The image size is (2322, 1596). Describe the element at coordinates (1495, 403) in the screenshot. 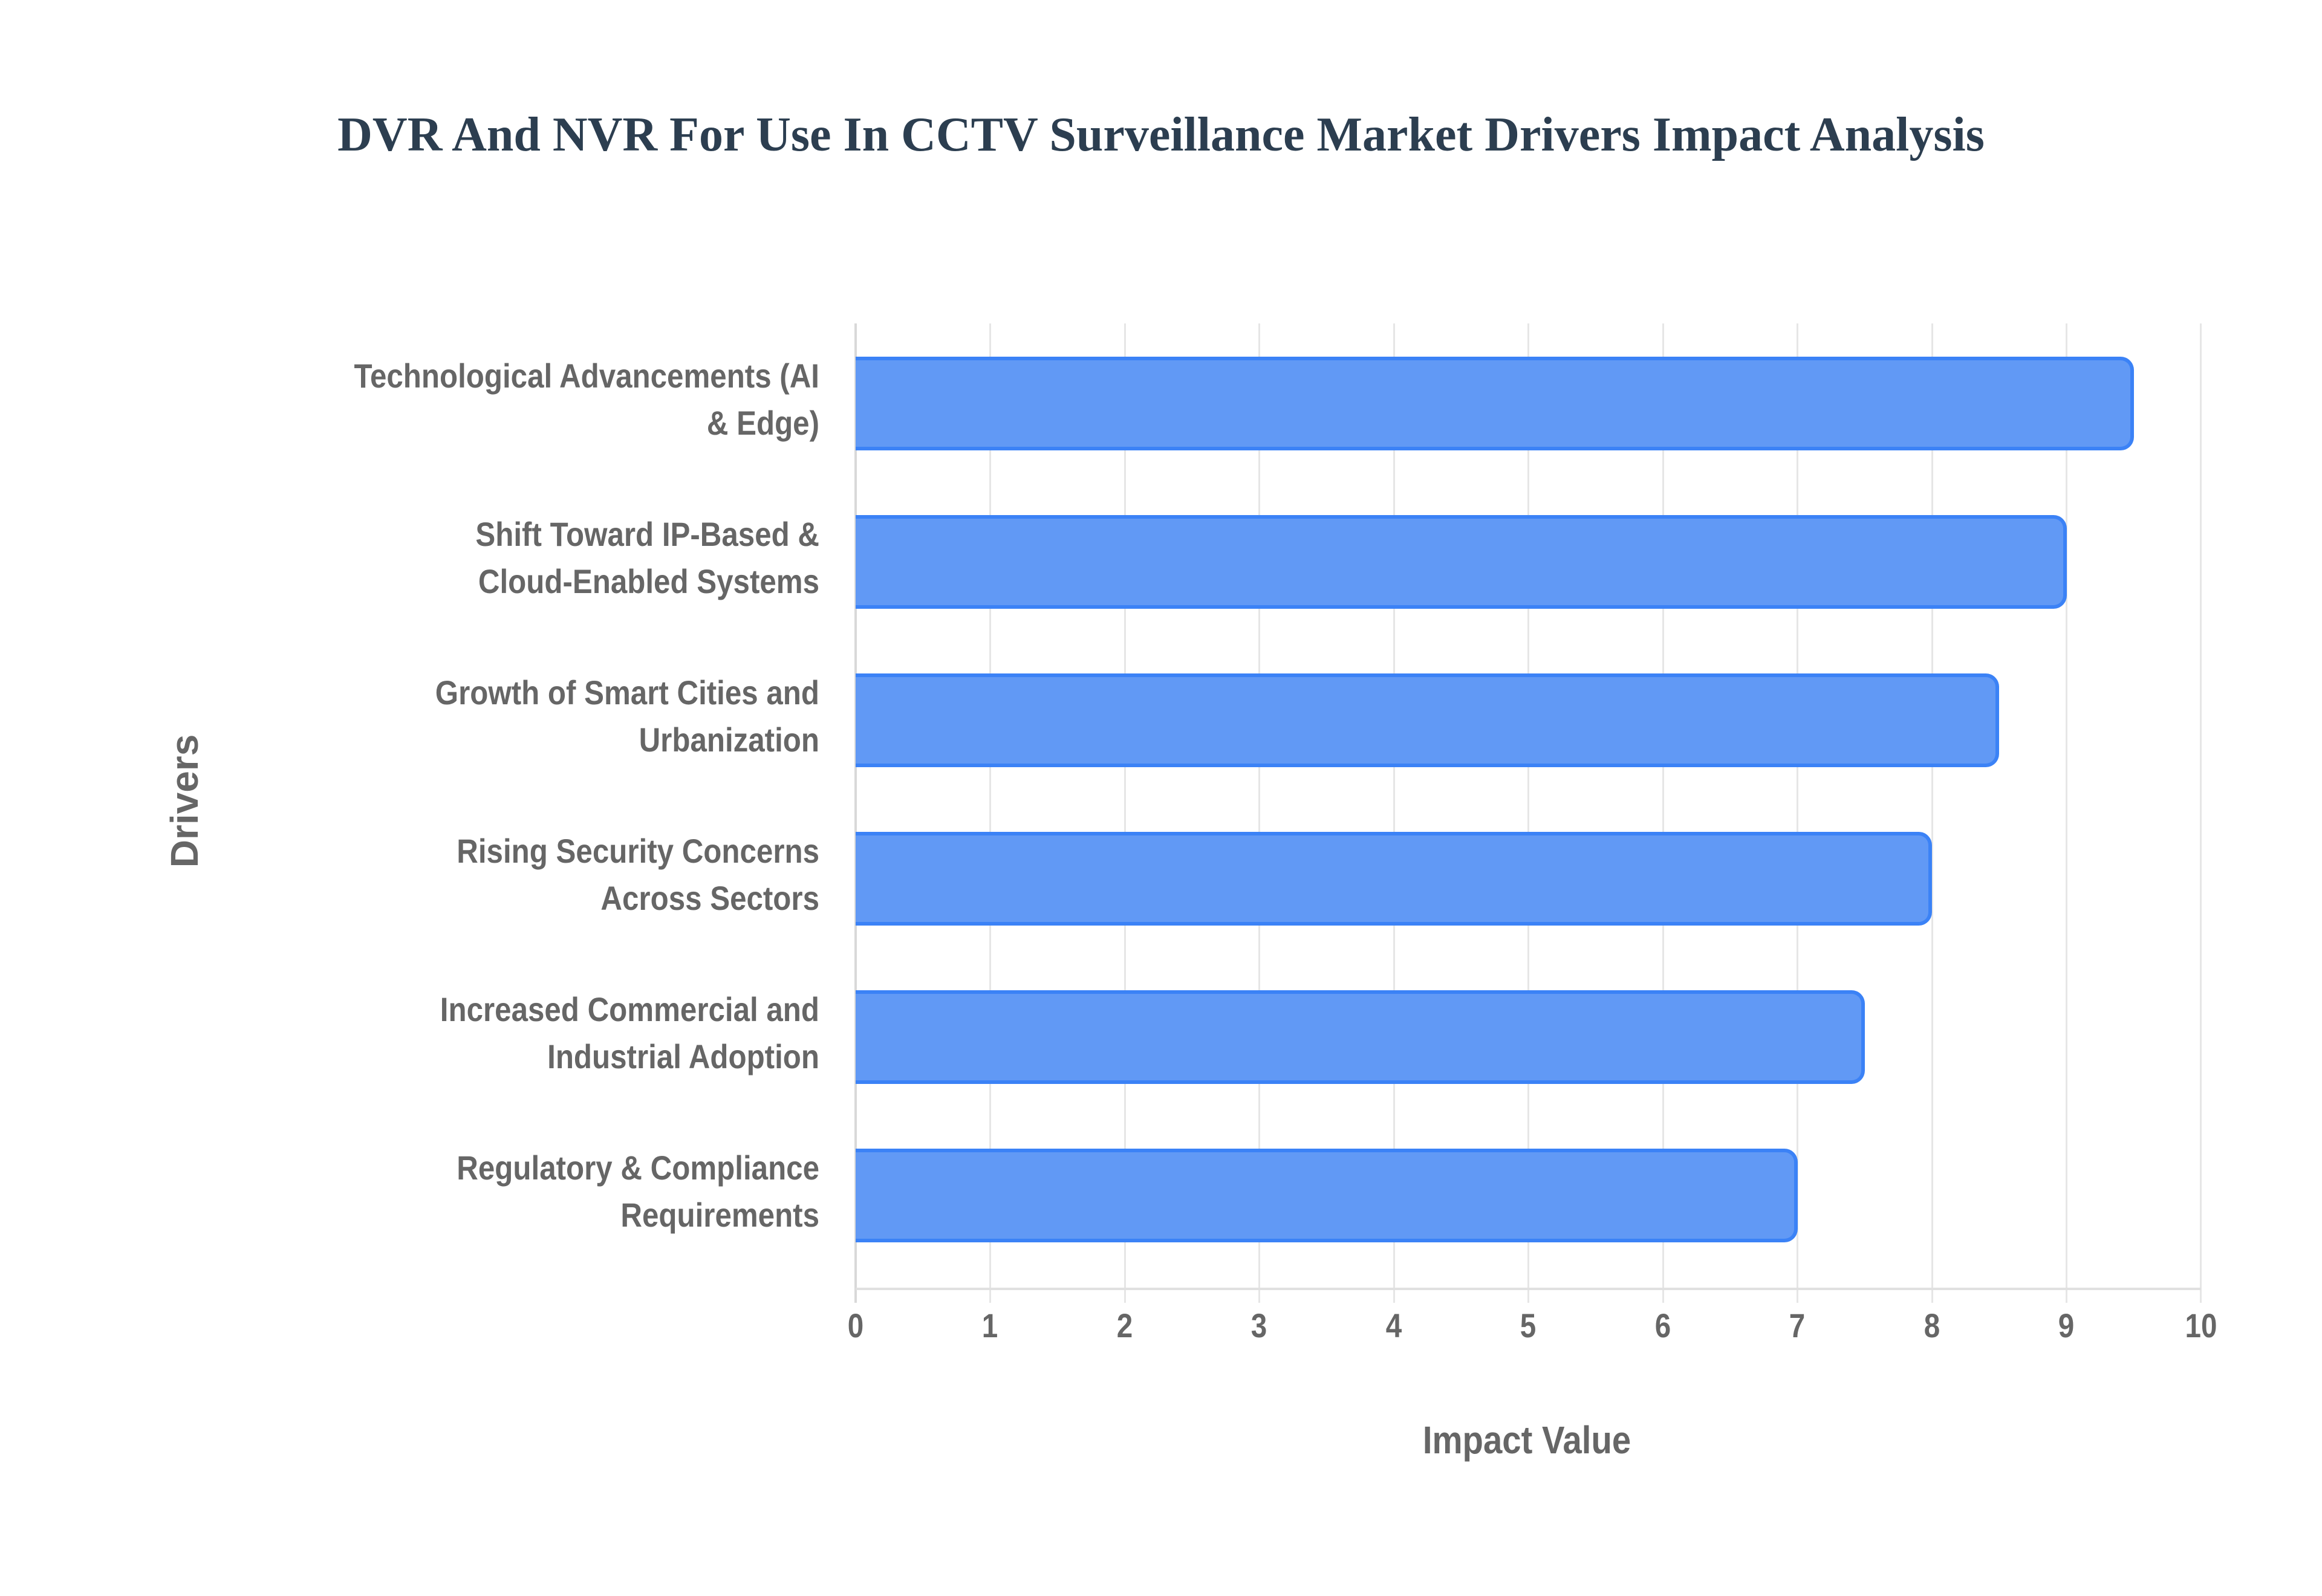

I see `bar-technological-advancements` at that location.